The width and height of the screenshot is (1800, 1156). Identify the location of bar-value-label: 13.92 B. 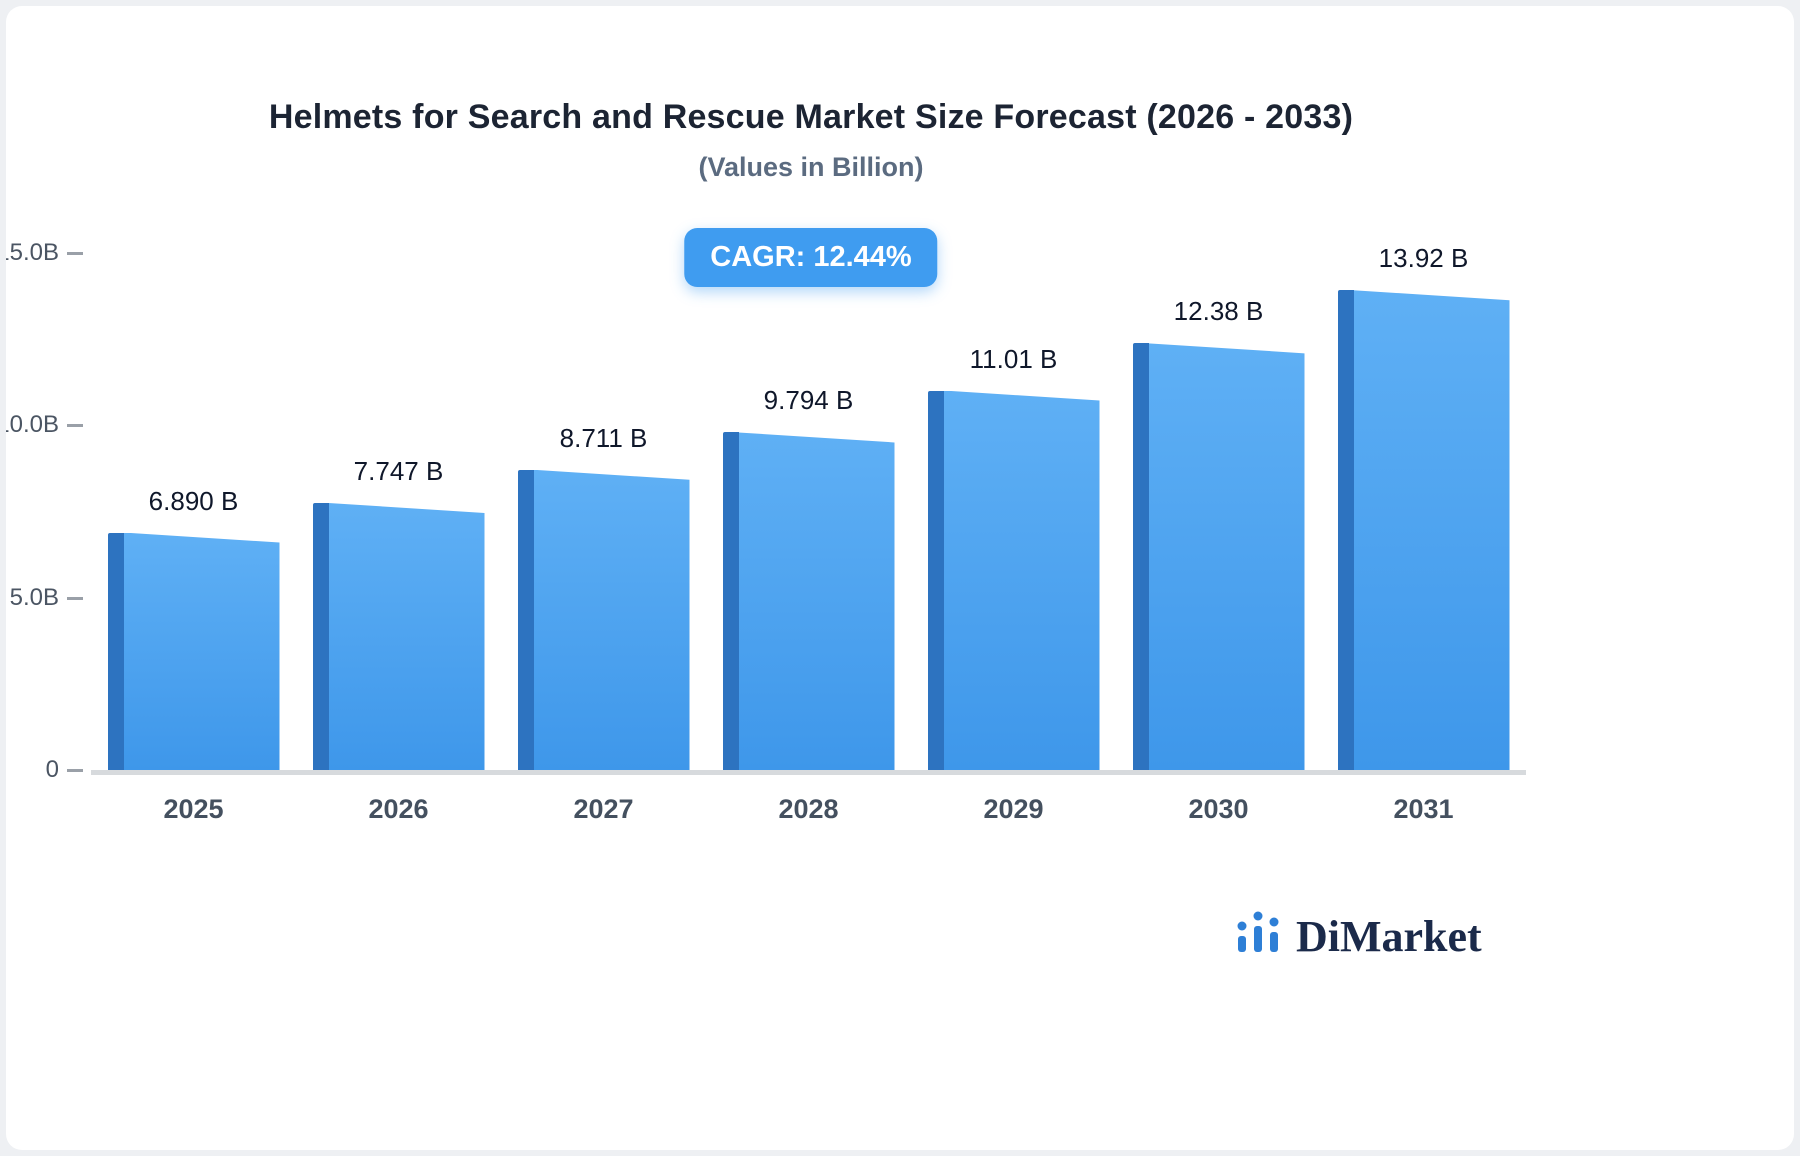
(1423, 258).